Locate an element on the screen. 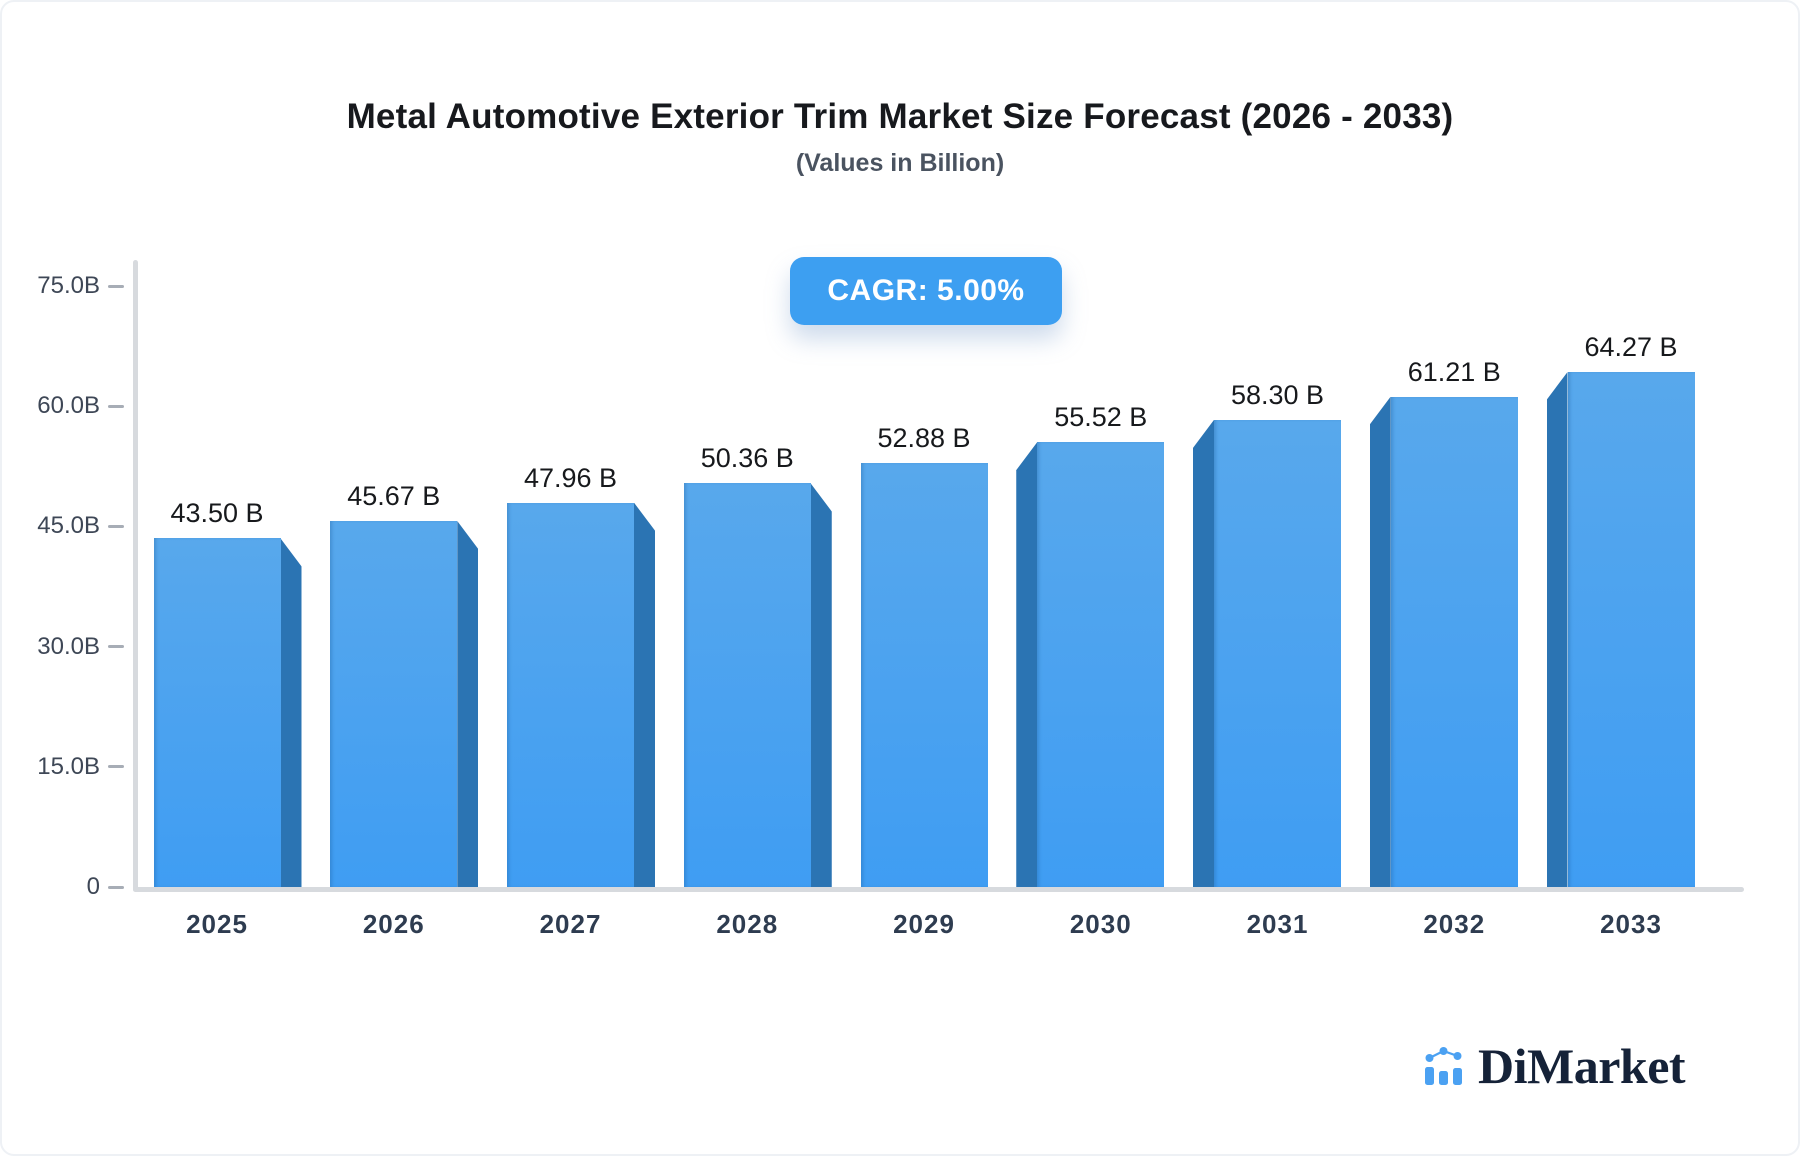 The width and height of the screenshot is (1800, 1156). bar-face-2033 is located at coordinates (1631, 629).